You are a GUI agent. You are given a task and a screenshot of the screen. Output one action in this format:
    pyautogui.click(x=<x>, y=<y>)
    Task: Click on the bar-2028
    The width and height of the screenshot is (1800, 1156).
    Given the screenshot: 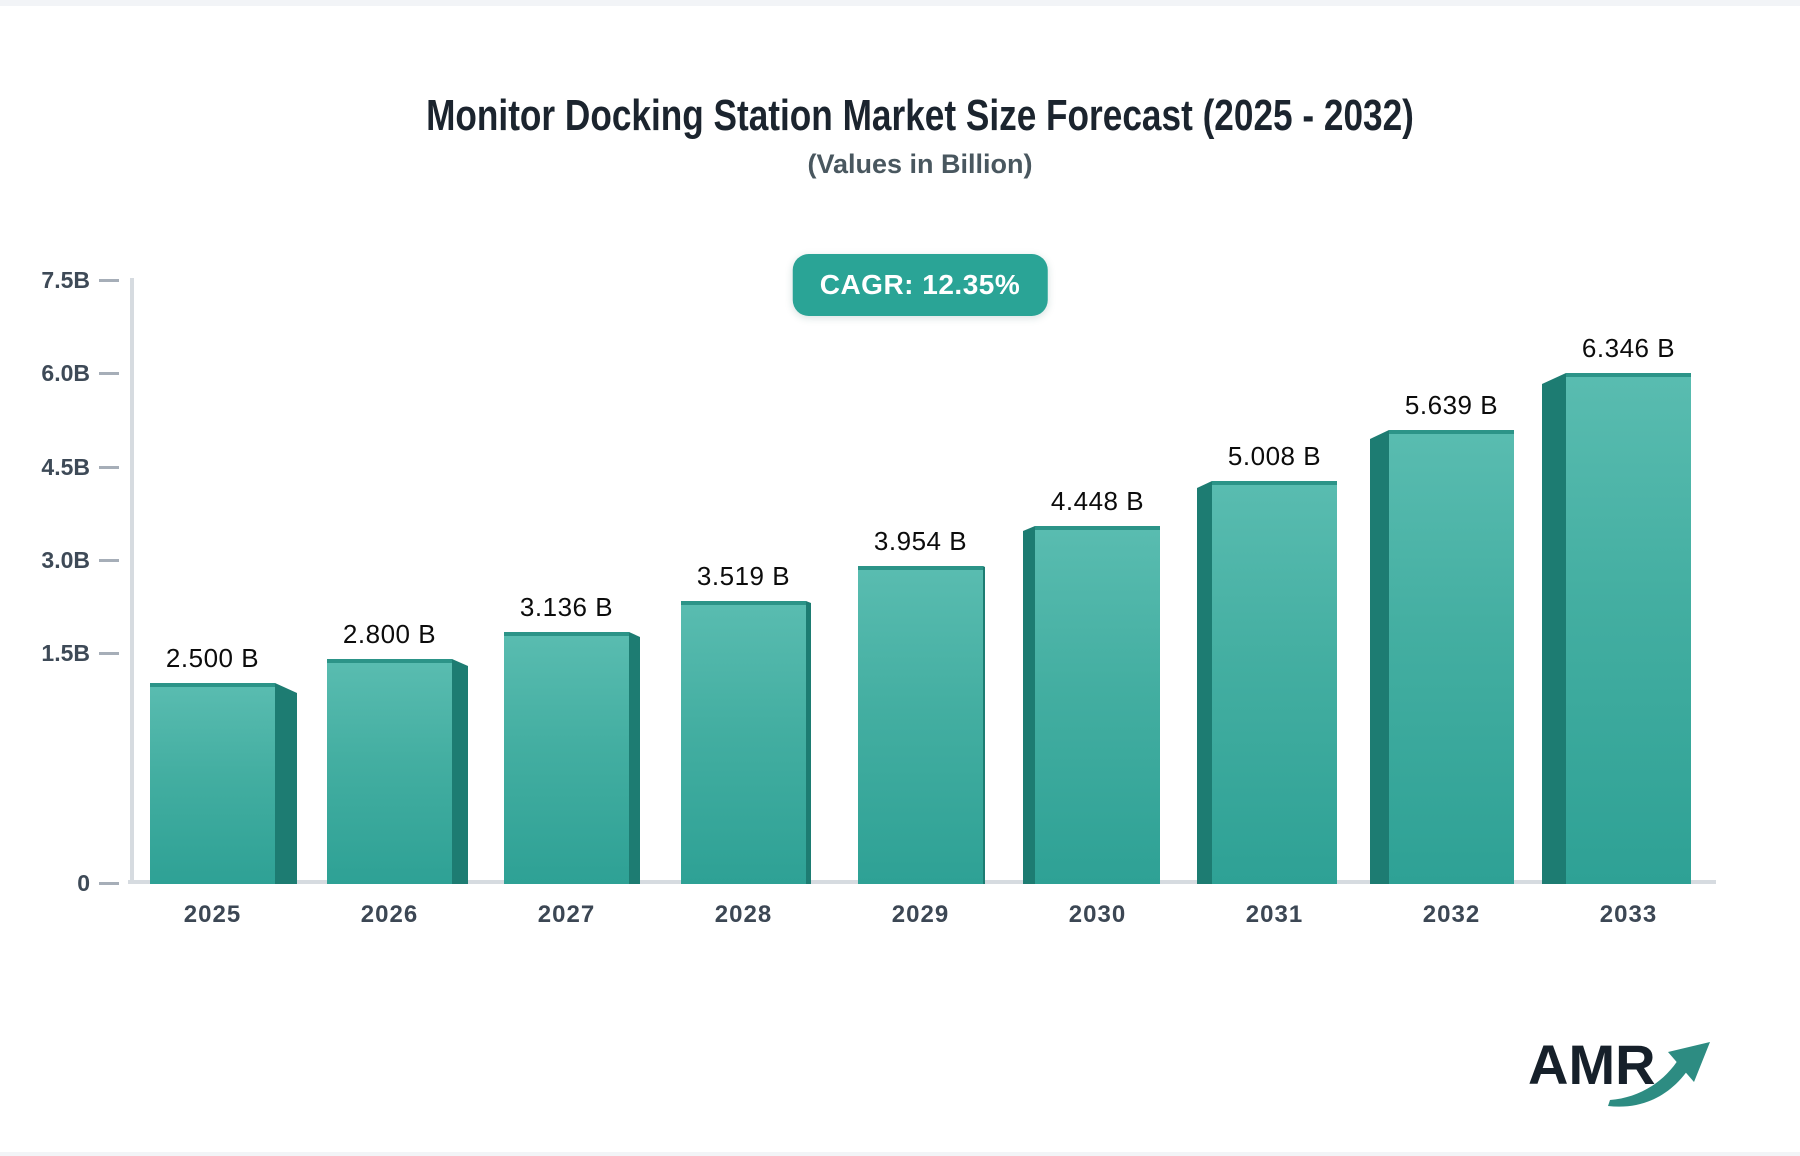 What is the action you would take?
    pyautogui.click(x=743, y=742)
    